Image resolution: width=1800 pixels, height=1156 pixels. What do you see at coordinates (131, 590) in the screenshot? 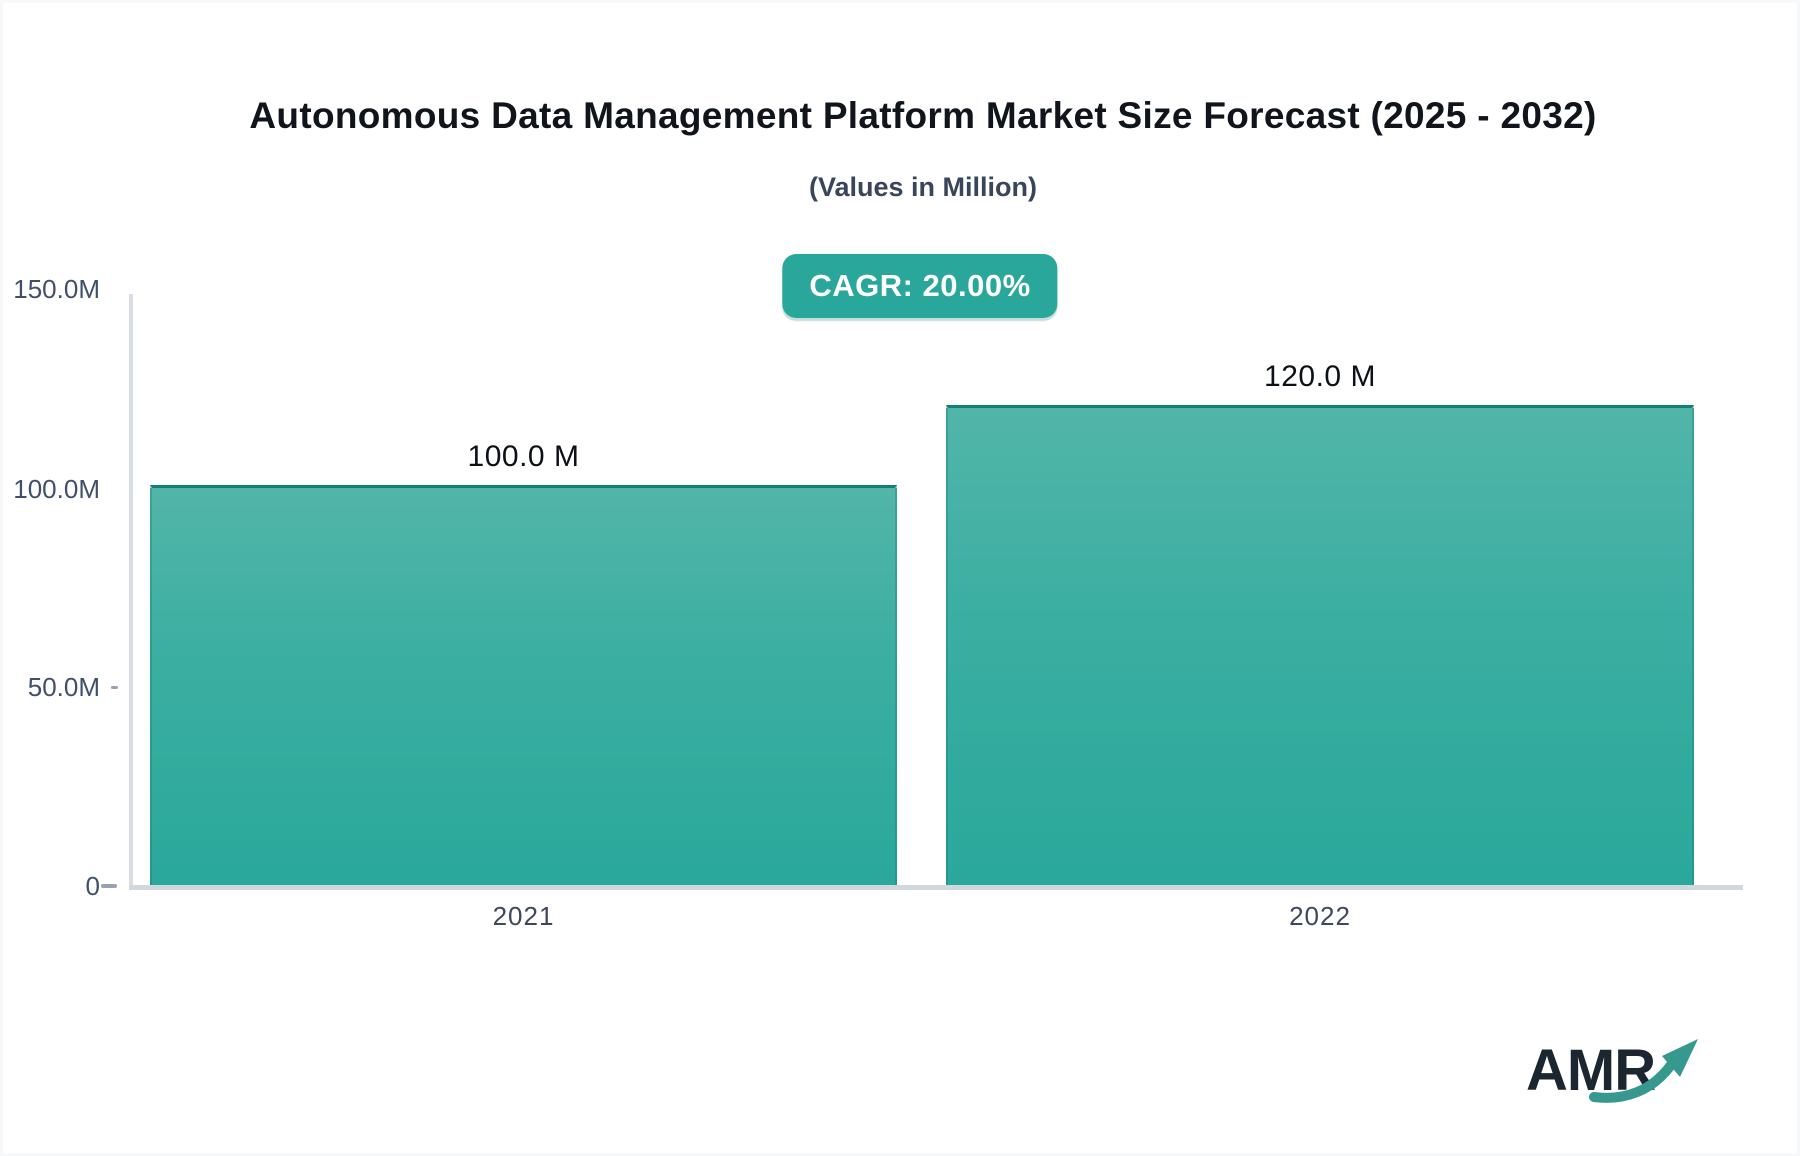
I see `y-axis-line` at bounding box center [131, 590].